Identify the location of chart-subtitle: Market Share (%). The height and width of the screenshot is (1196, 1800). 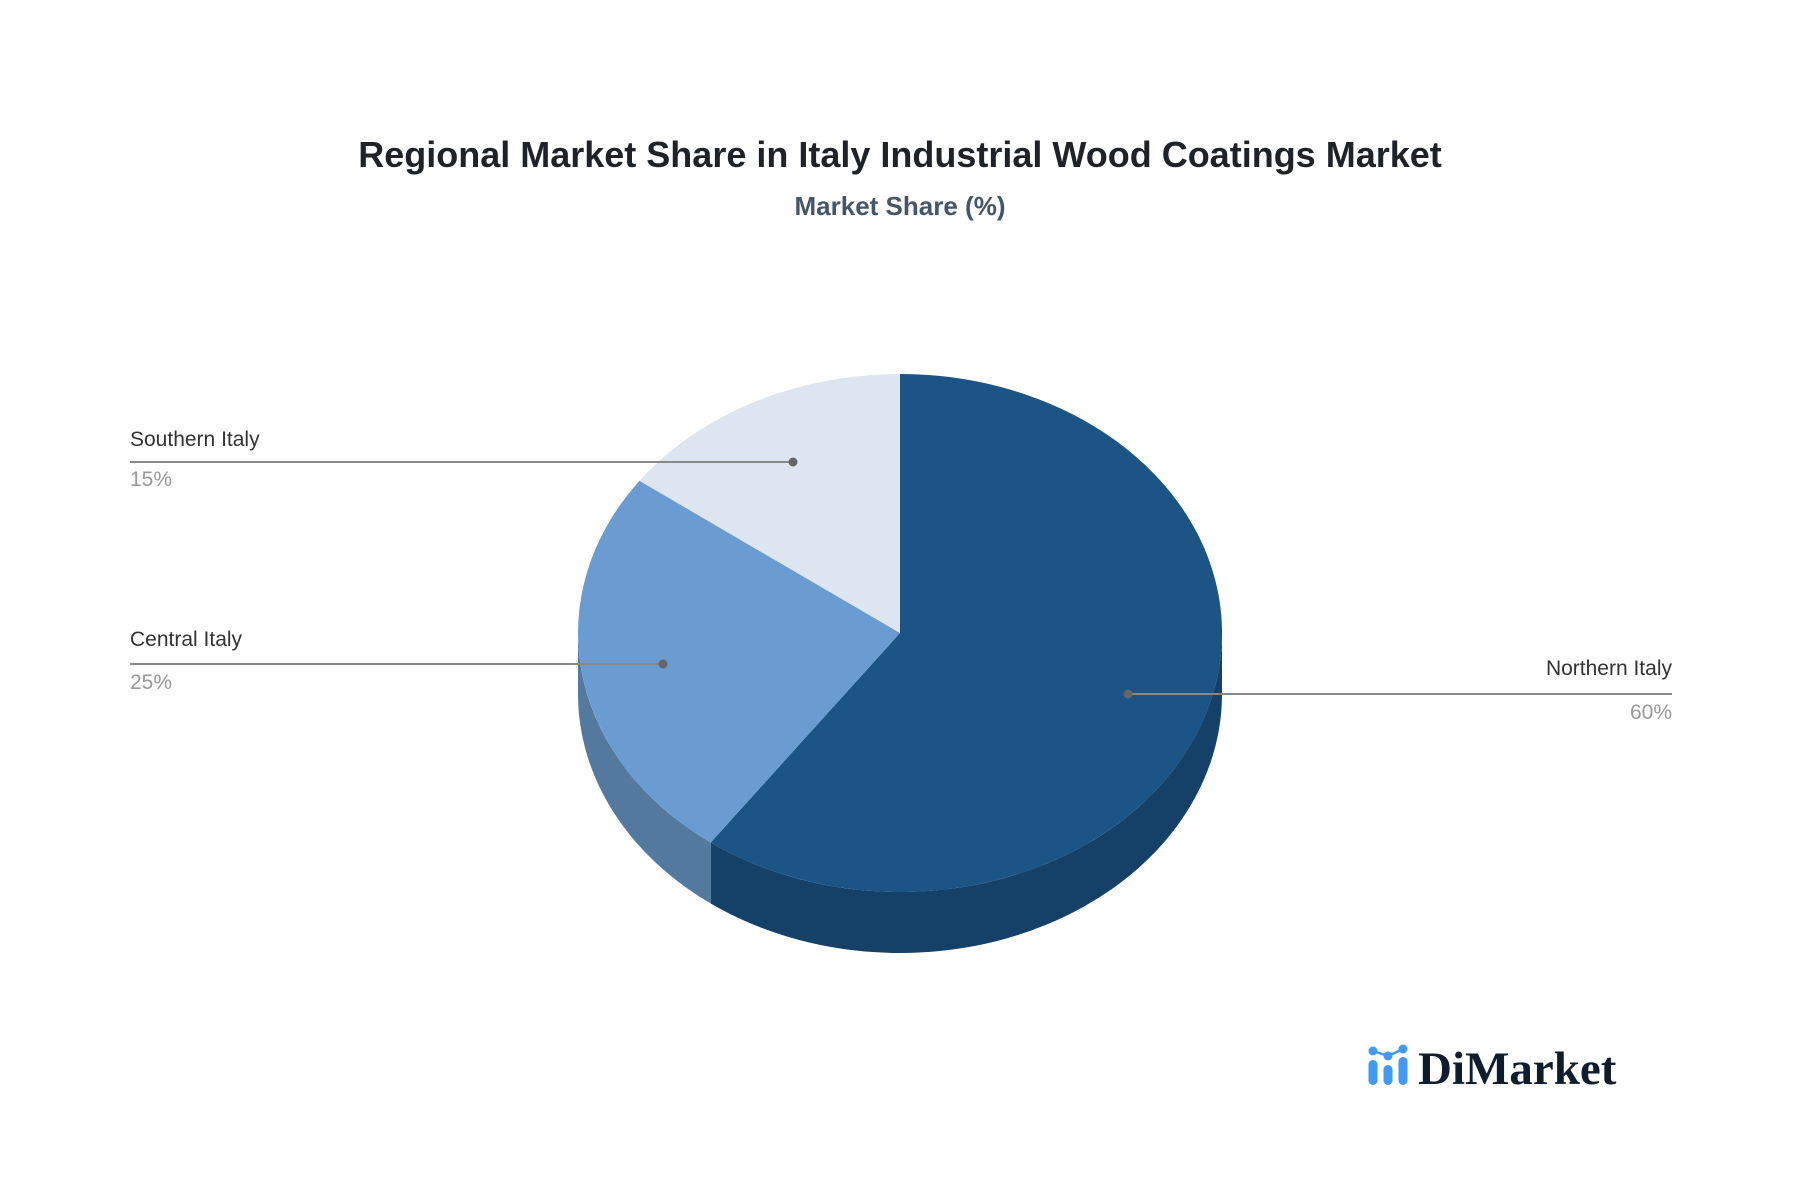
(900, 206).